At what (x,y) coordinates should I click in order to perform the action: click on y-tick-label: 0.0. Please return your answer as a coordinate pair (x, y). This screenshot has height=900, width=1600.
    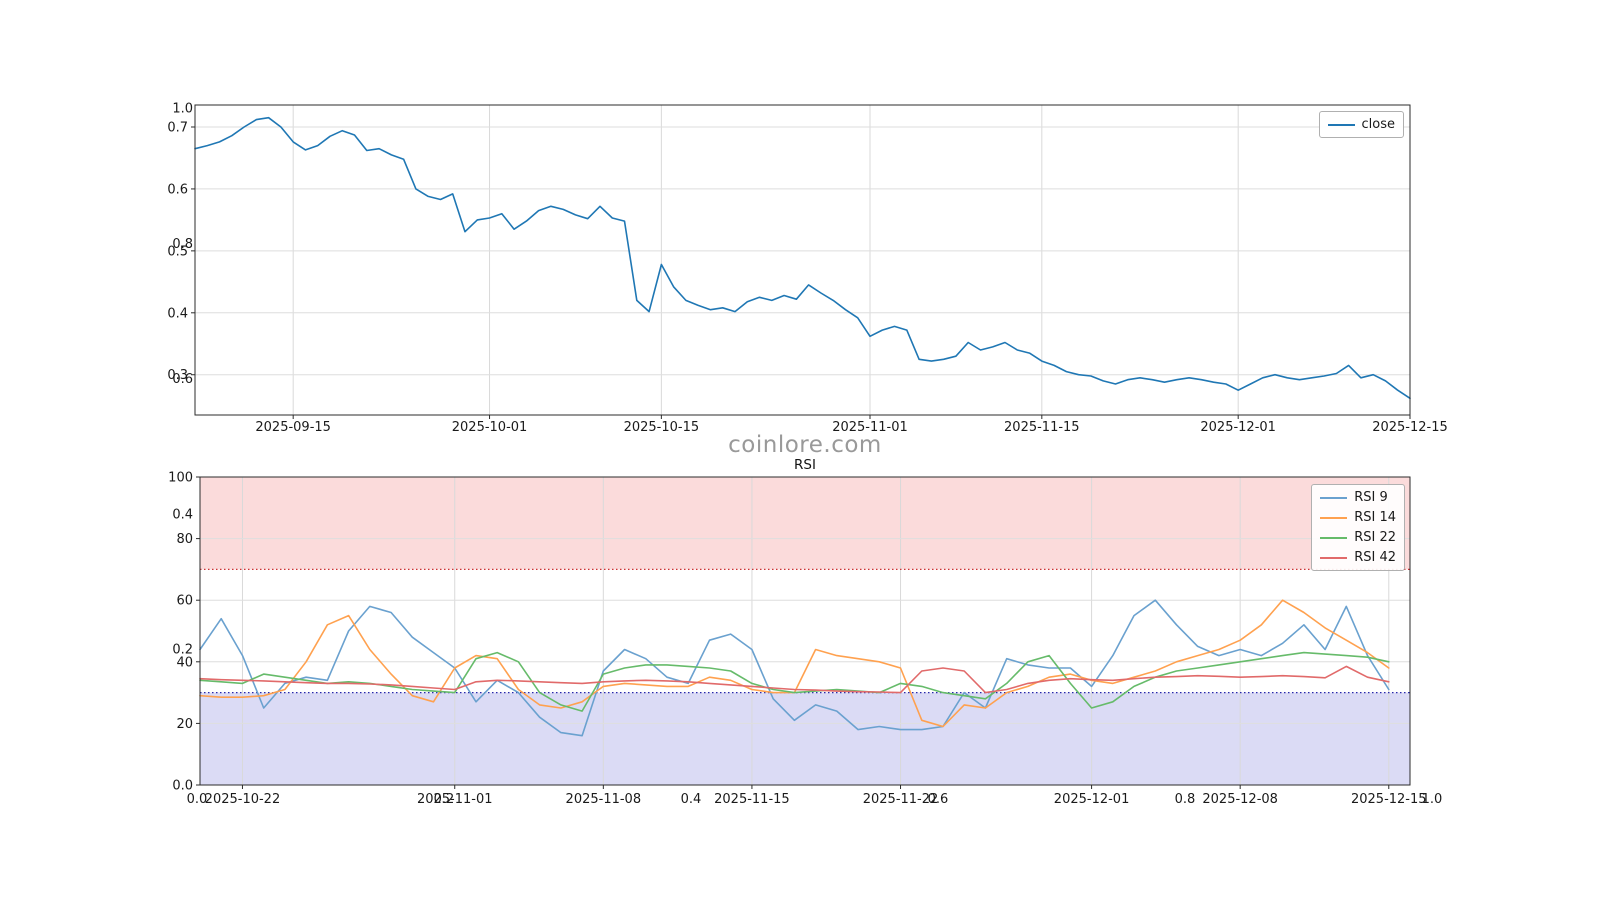
    Looking at the image, I should click on (182, 786).